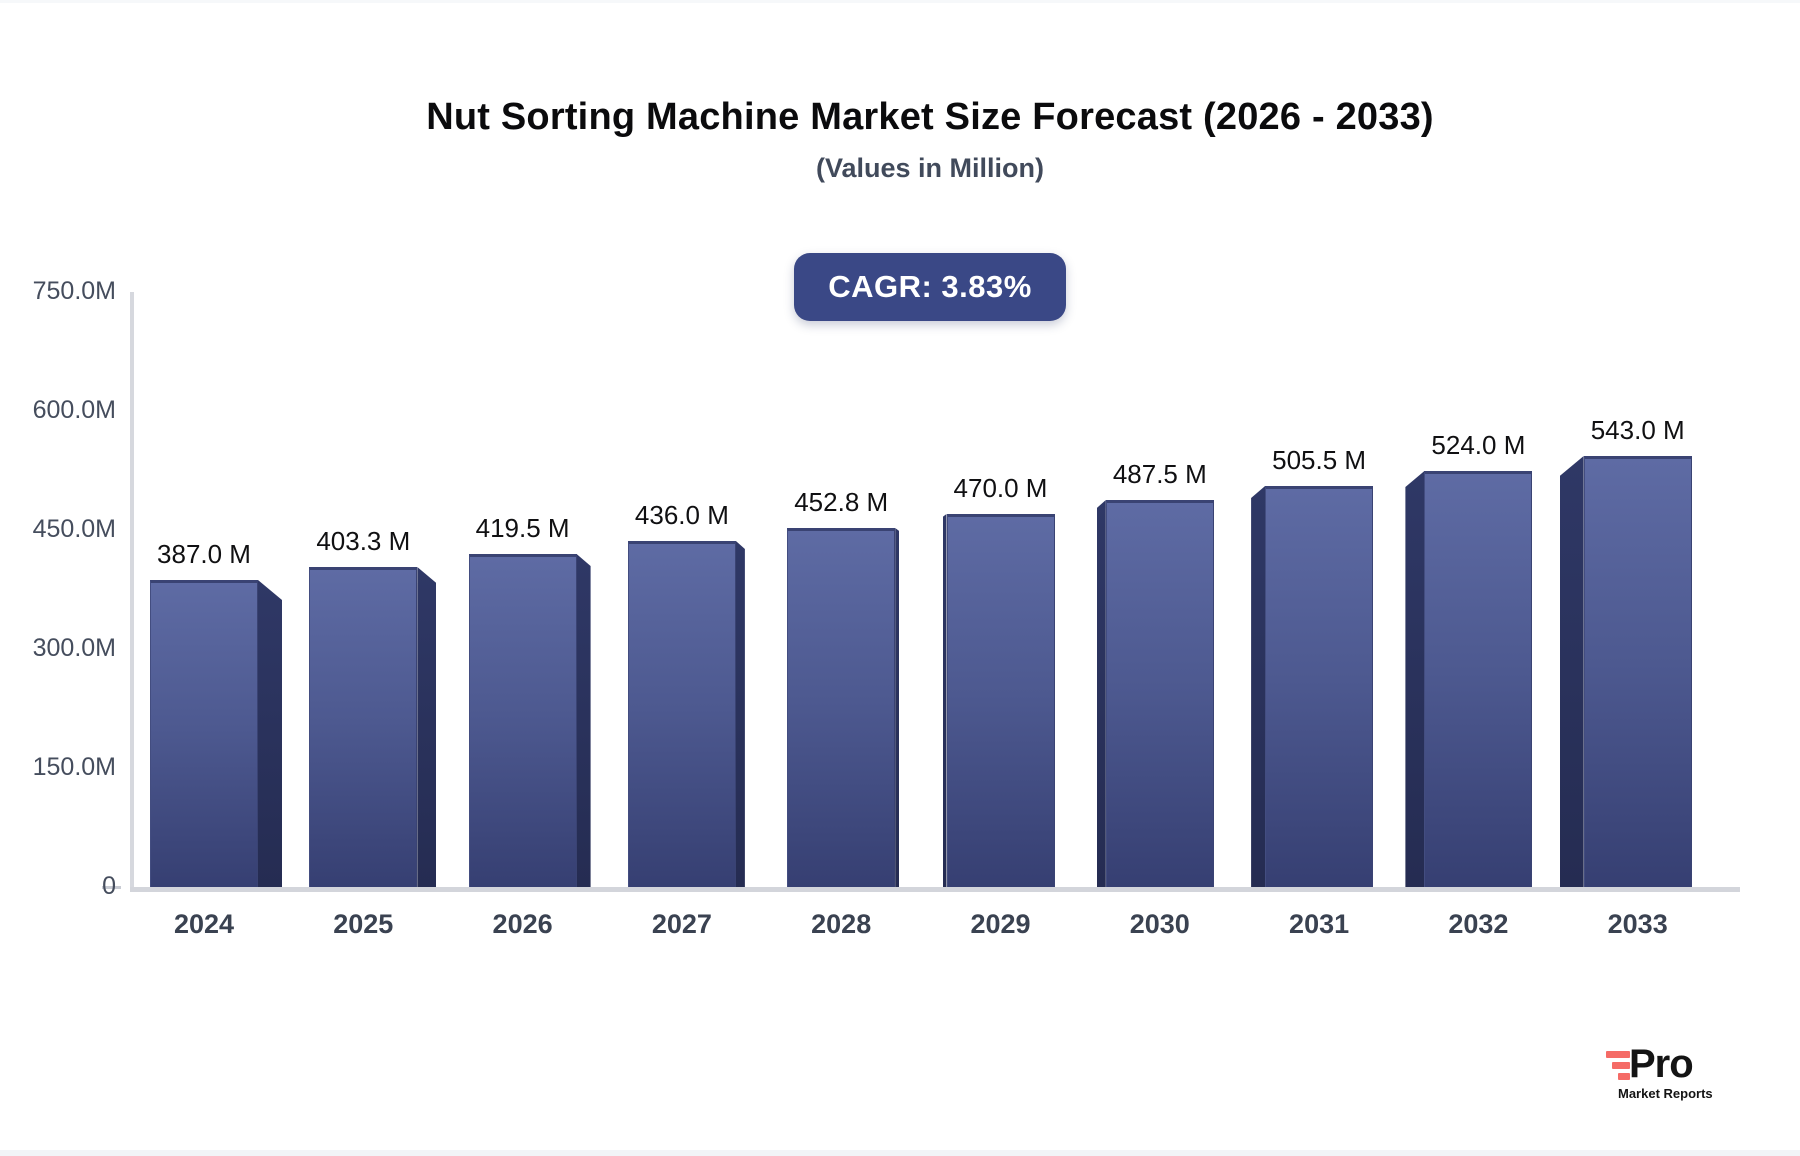 The image size is (1800, 1156). What do you see at coordinates (74, 410) in the screenshot?
I see `y-axis-tick-label: 600.0M` at bounding box center [74, 410].